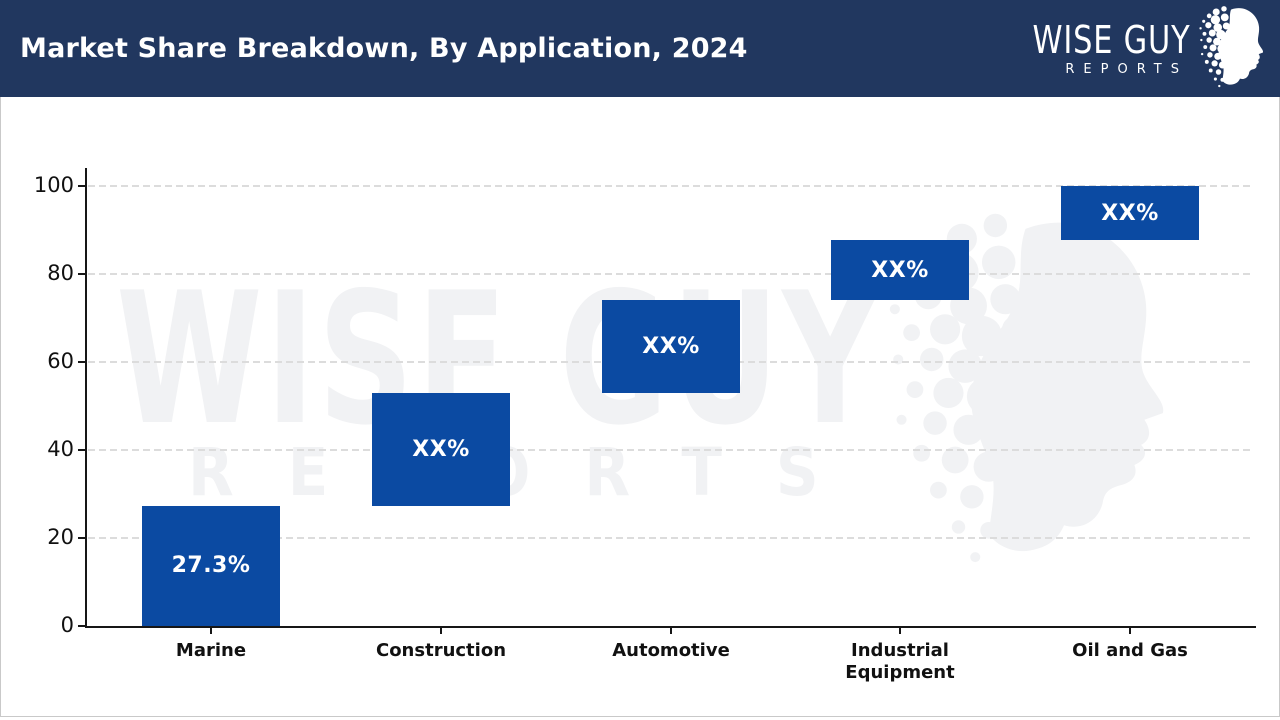 This screenshot has width=1280, height=720. What do you see at coordinates (60, 273) in the screenshot?
I see `y-tick-label-80: 80` at bounding box center [60, 273].